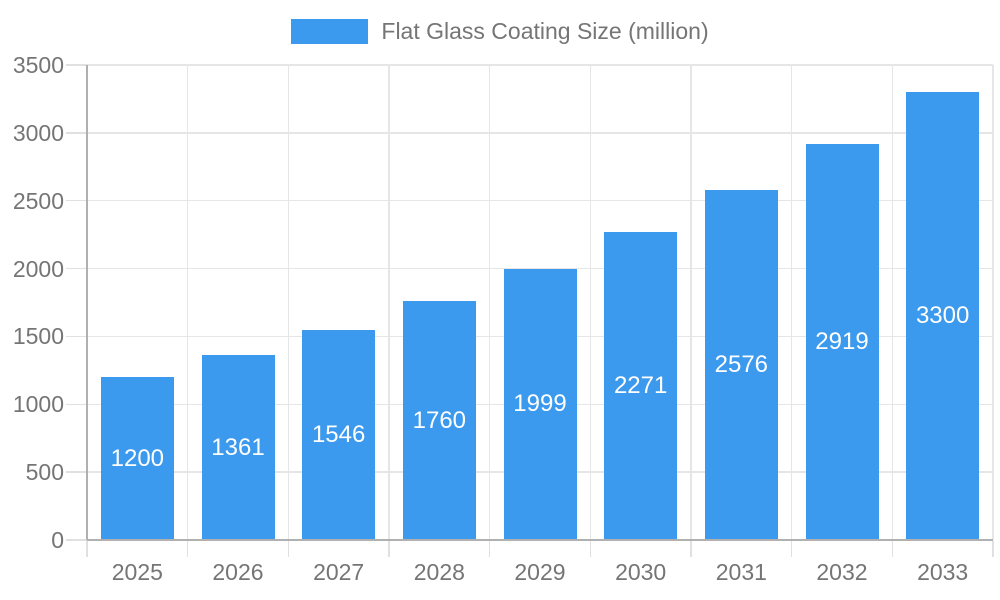 The image size is (1000, 600). Describe the element at coordinates (38, 200) in the screenshot. I see `y-axis-tick-label: 2500` at that location.